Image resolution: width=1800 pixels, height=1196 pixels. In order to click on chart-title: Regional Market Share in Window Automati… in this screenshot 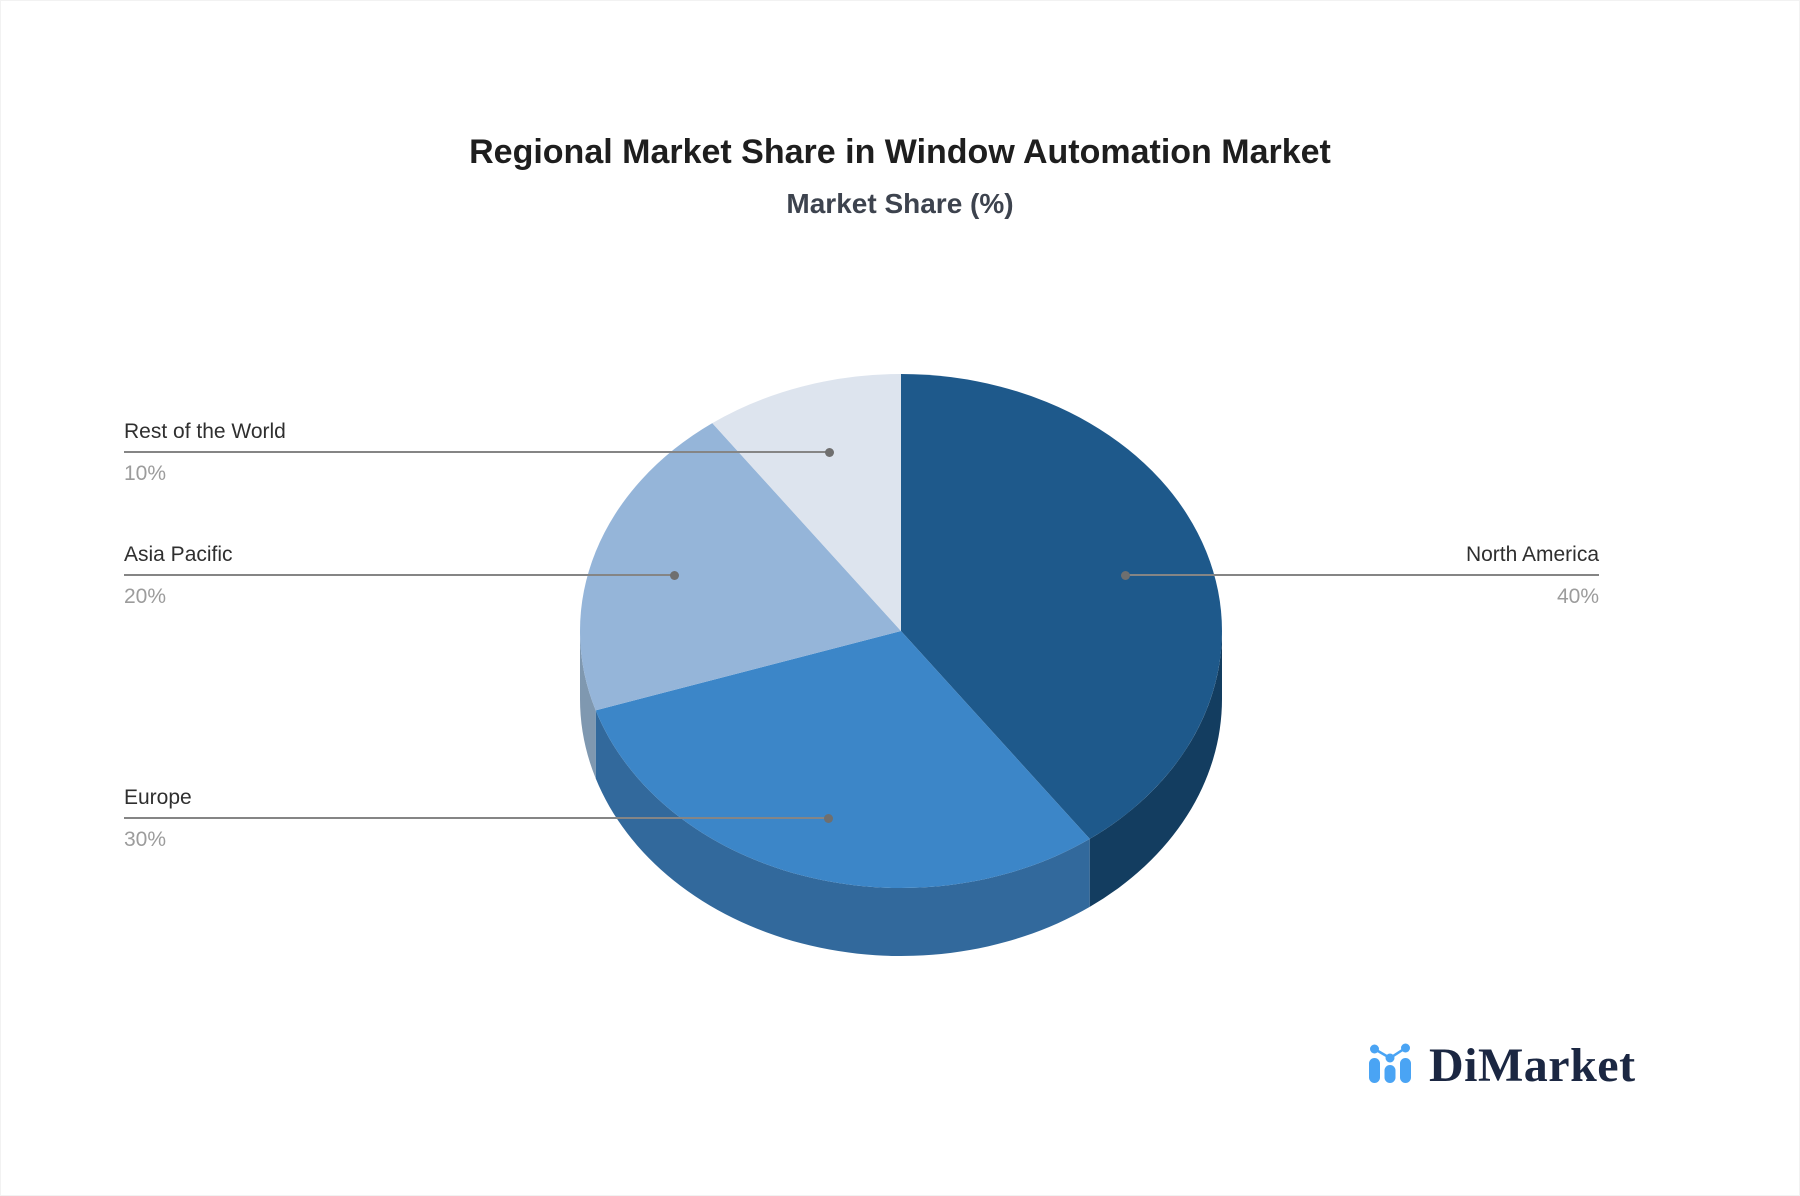, I will do `click(900, 152)`.